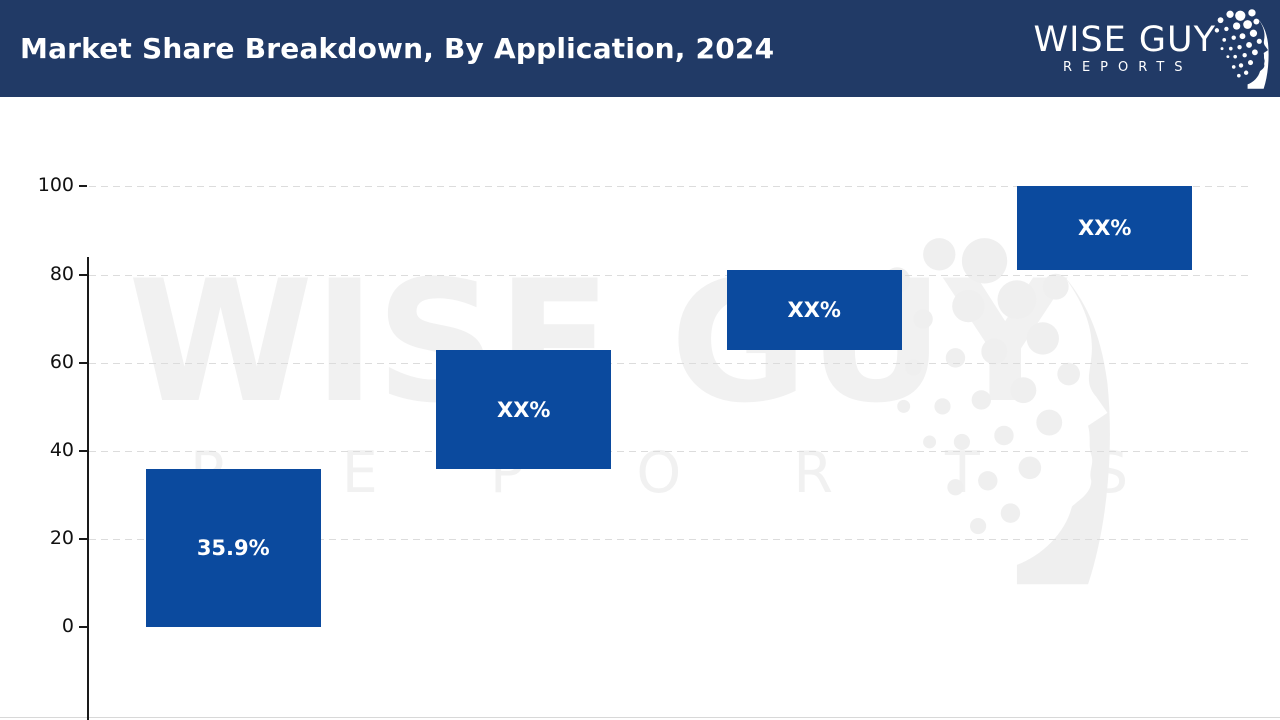  I want to click on watermark-text-line2: R E P O R T S, so click(683, 473).